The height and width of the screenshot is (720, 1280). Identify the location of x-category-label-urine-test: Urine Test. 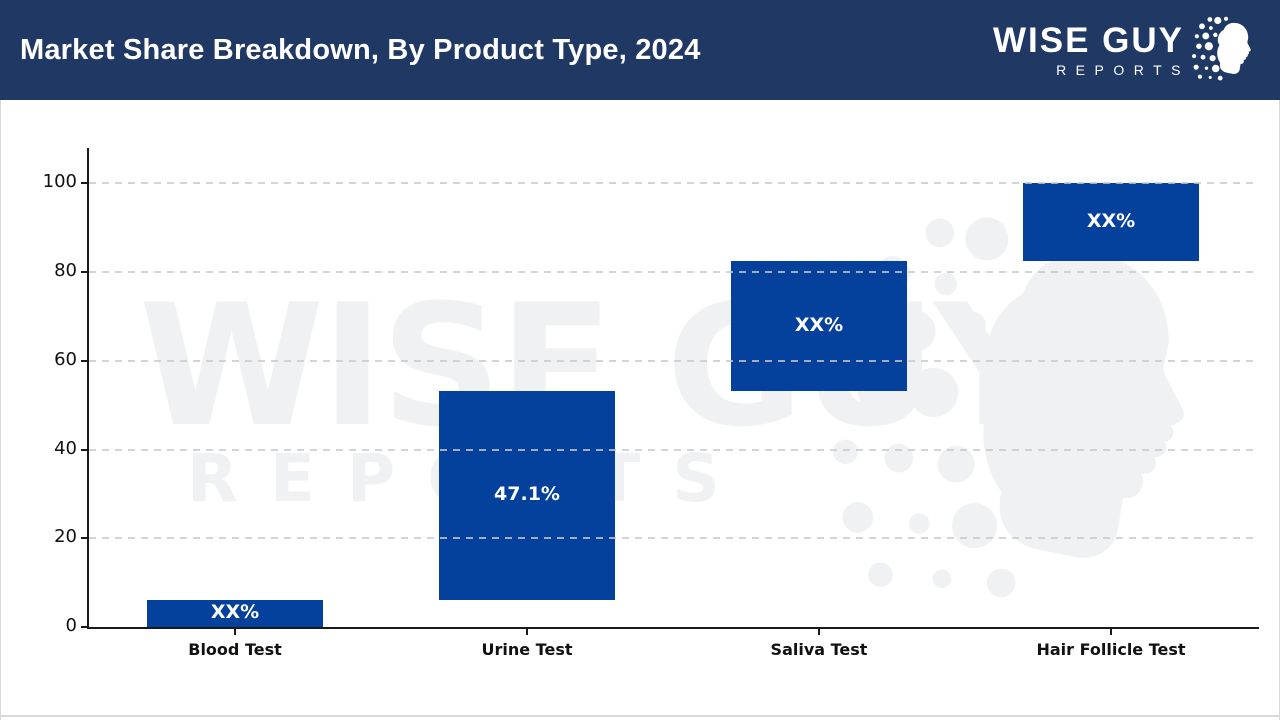
(527, 649).